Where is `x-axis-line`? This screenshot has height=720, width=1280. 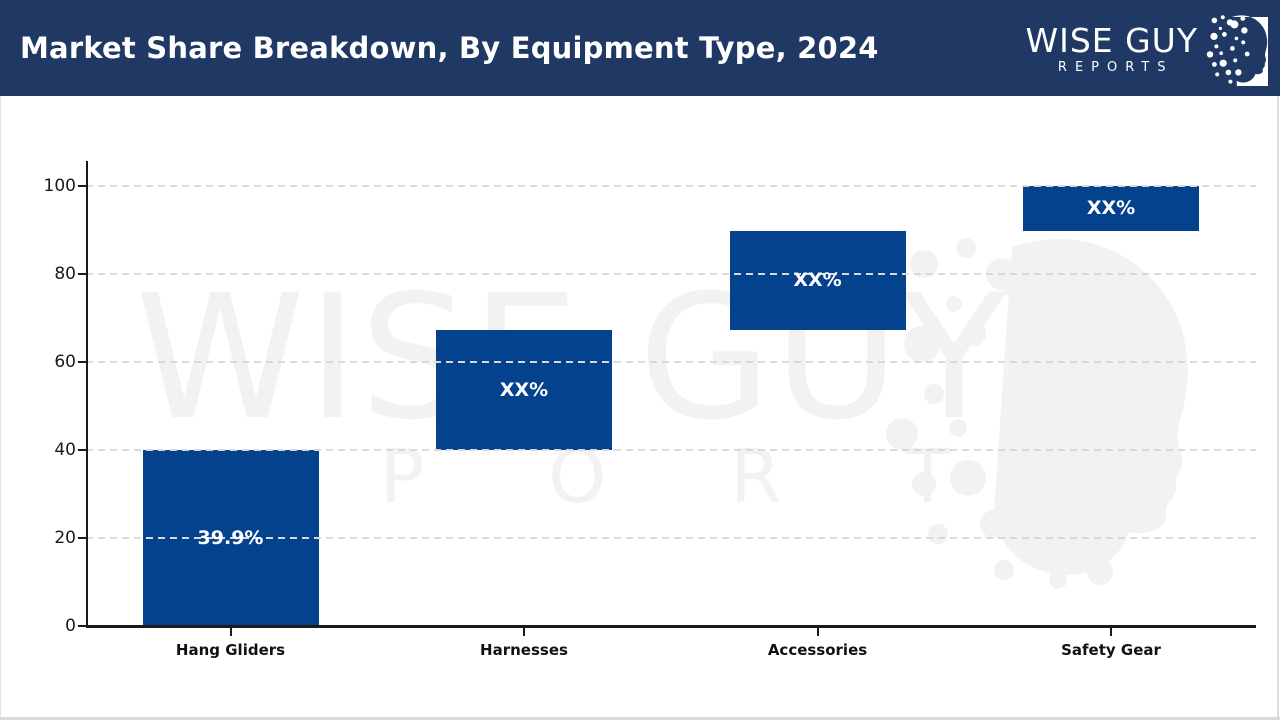 x-axis-line is located at coordinates (671, 626).